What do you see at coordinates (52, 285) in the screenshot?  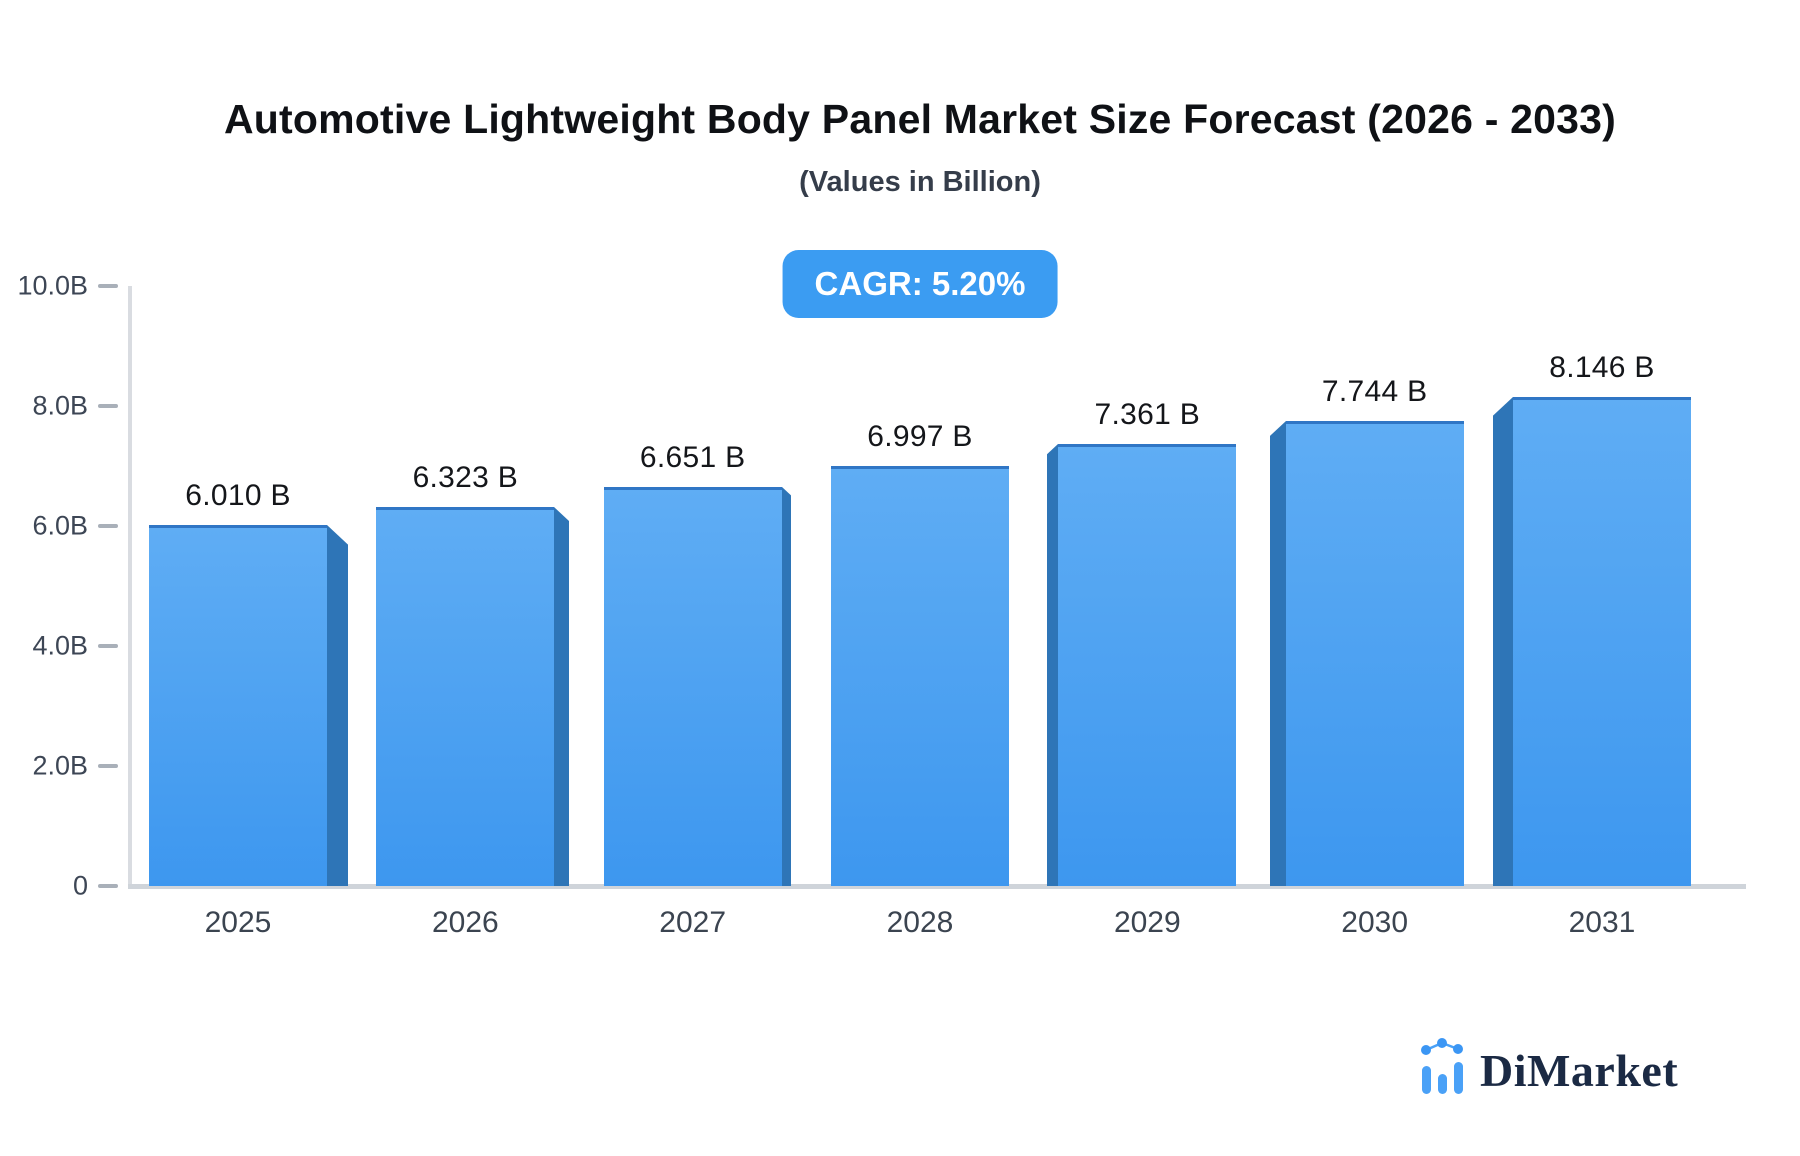 I see `y-axis-label: 10.0B` at bounding box center [52, 285].